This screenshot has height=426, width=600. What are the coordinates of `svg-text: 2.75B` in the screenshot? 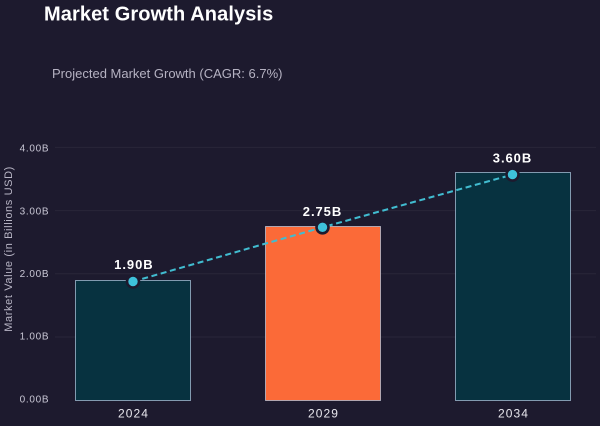 It's located at (322, 211).